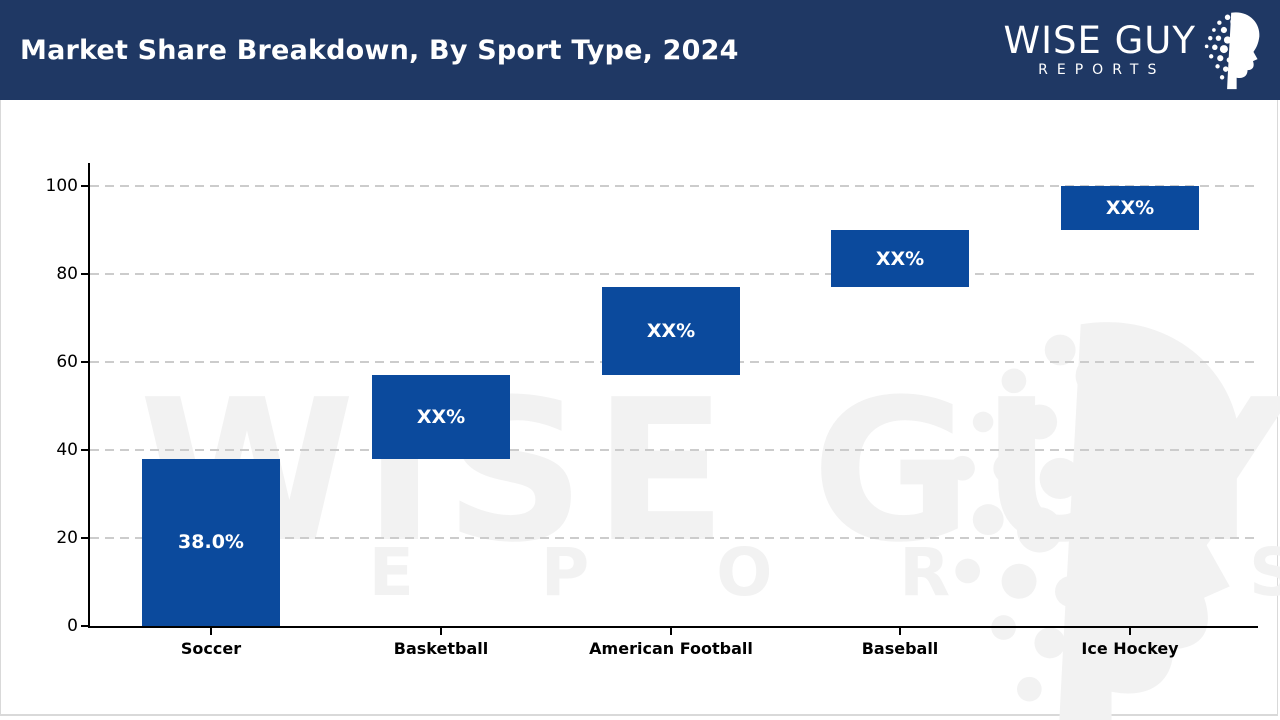 This screenshot has height=720, width=1280. What do you see at coordinates (89, 395) in the screenshot?
I see `y-axis-spine` at bounding box center [89, 395].